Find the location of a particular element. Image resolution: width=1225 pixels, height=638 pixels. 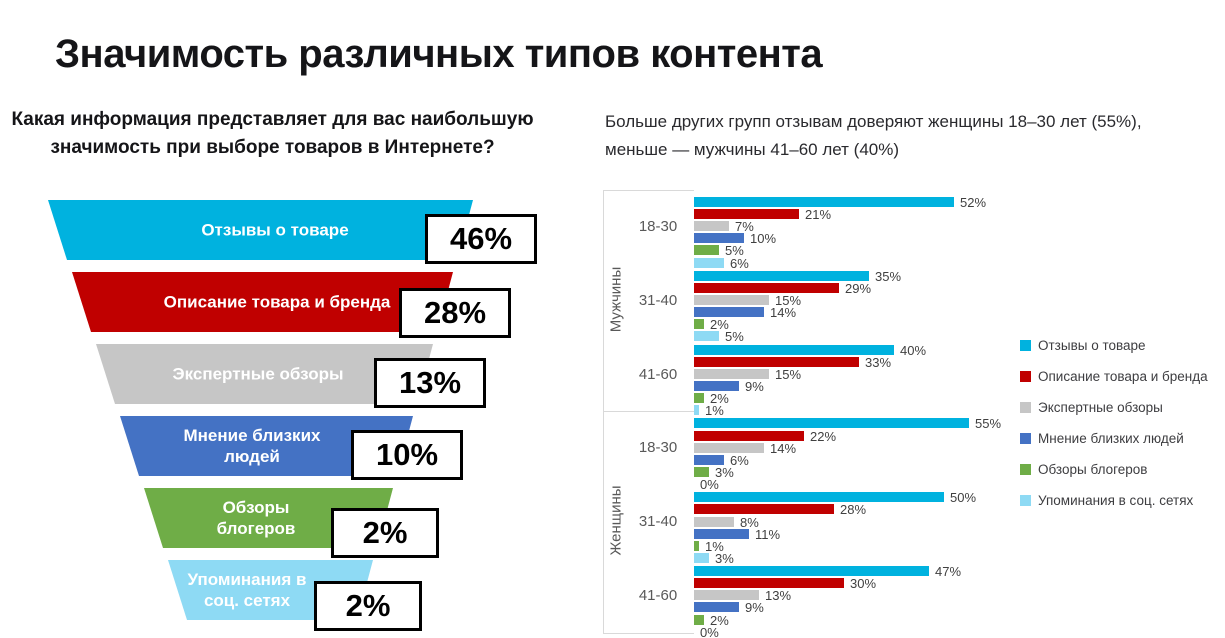

funnel-value-box: 13% is located at coordinates (430, 383).